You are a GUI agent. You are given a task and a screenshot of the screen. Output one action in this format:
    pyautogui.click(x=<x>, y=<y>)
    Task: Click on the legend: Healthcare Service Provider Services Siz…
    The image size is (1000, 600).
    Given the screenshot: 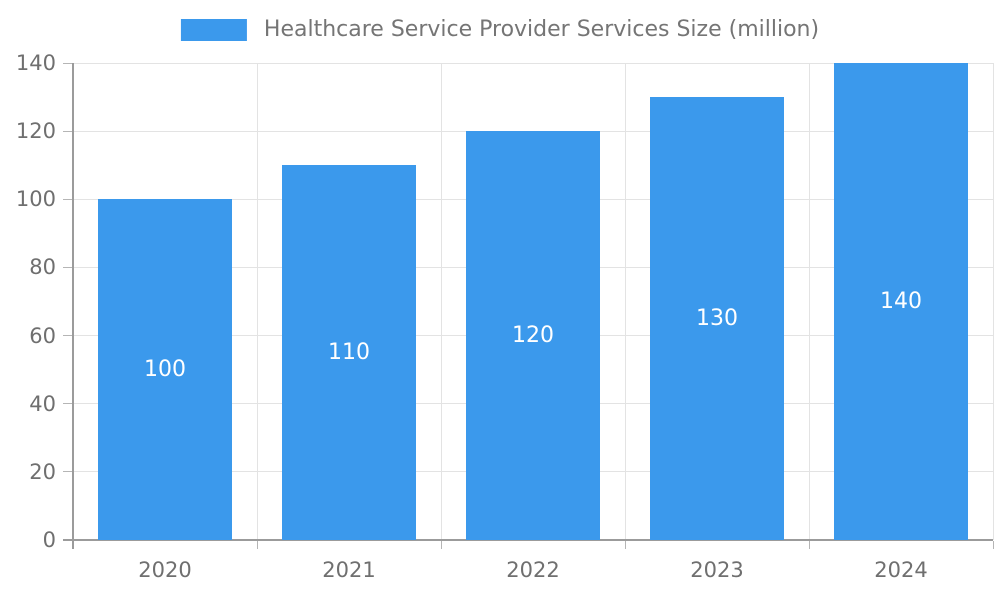 What is the action you would take?
    pyautogui.click(x=500, y=30)
    